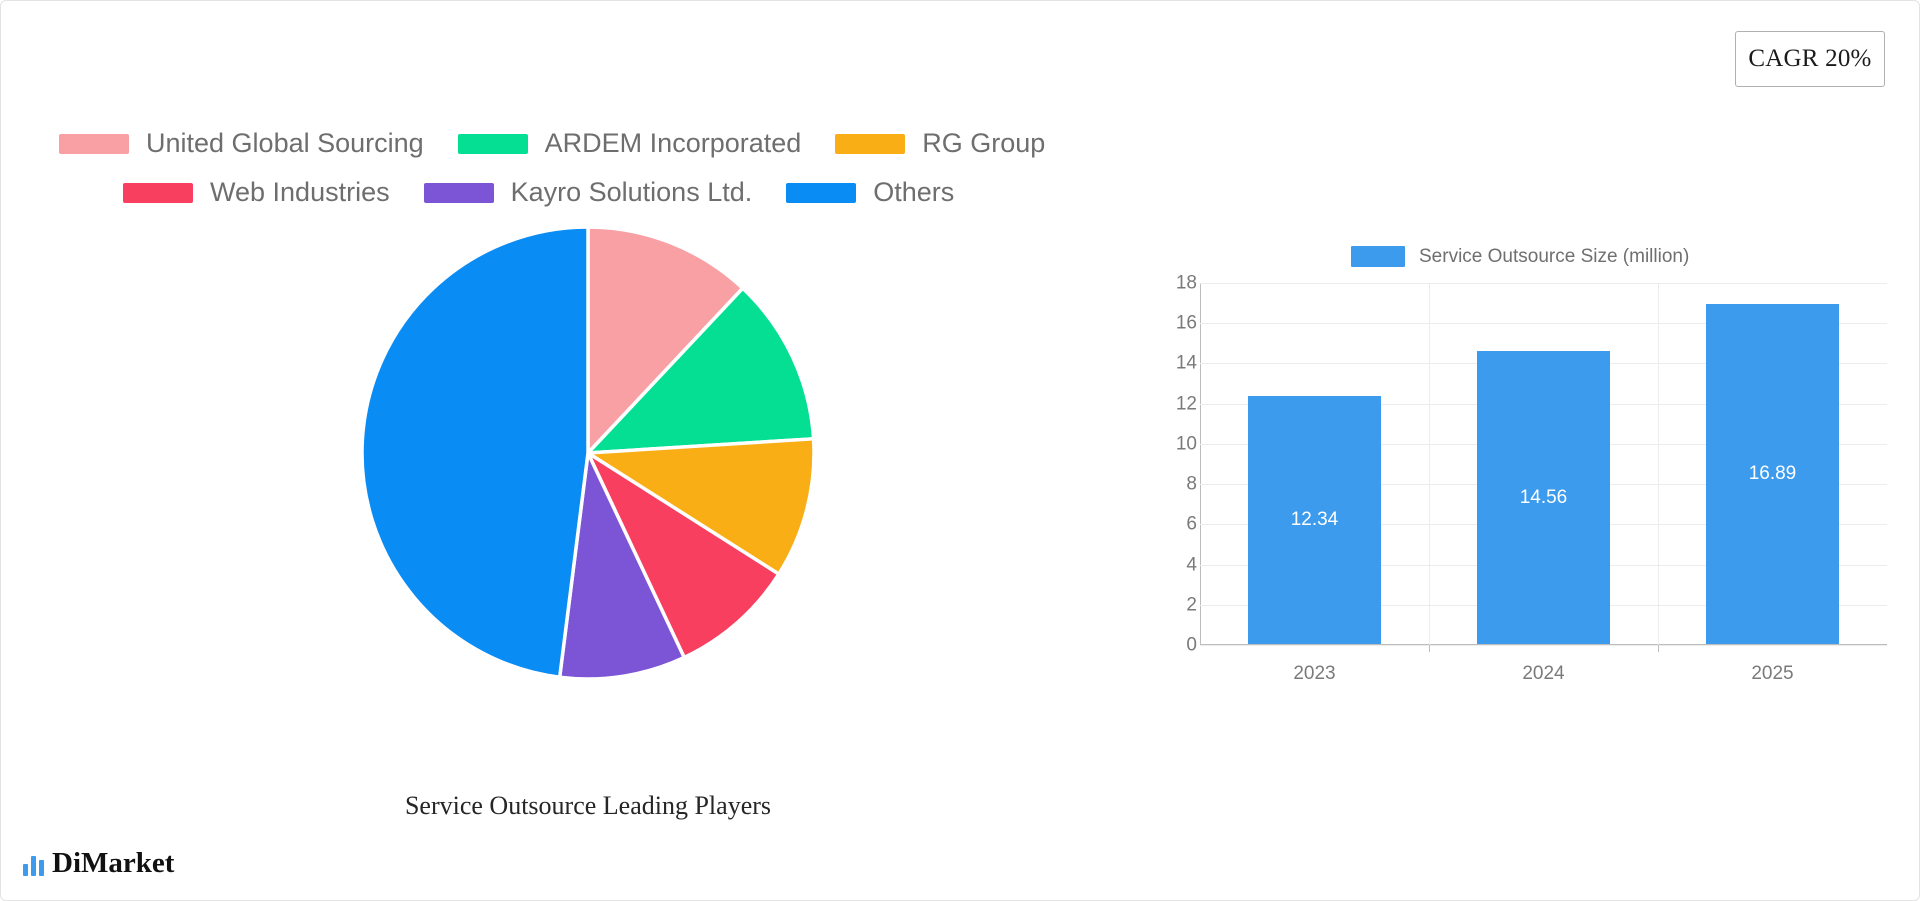 The height and width of the screenshot is (901, 1920). I want to click on legend-label-united-global-sourcing: United Global Sourcing, so click(285, 143).